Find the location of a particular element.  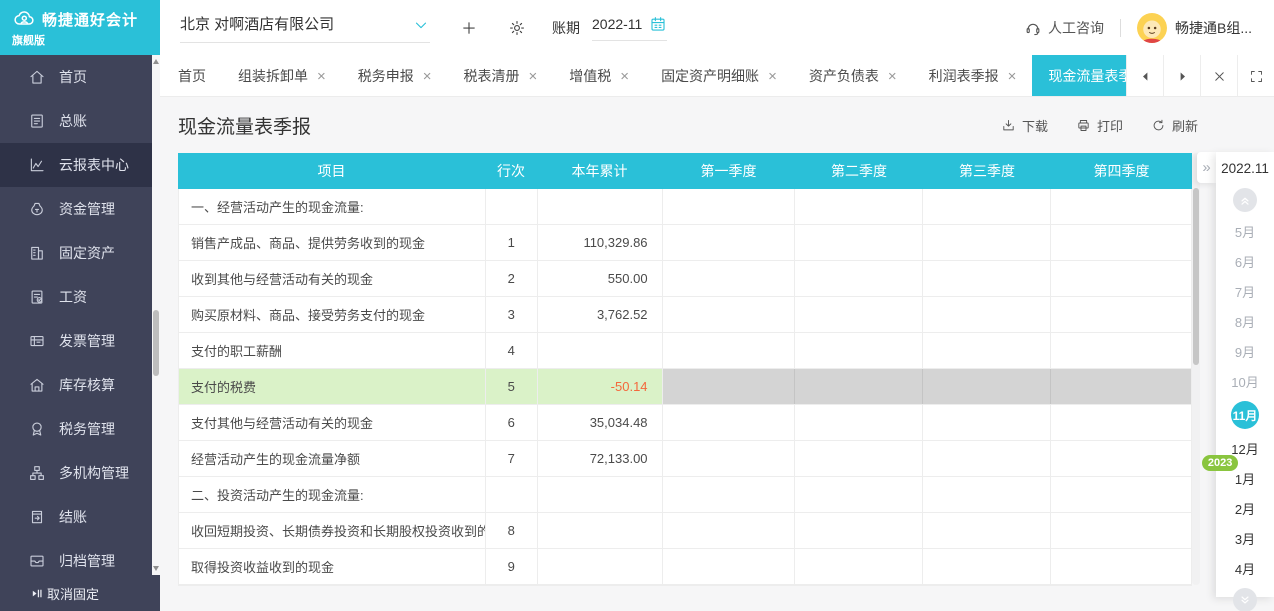

table-cell: 经营活动产生的现金流量净额 is located at coordinates (332, 458).